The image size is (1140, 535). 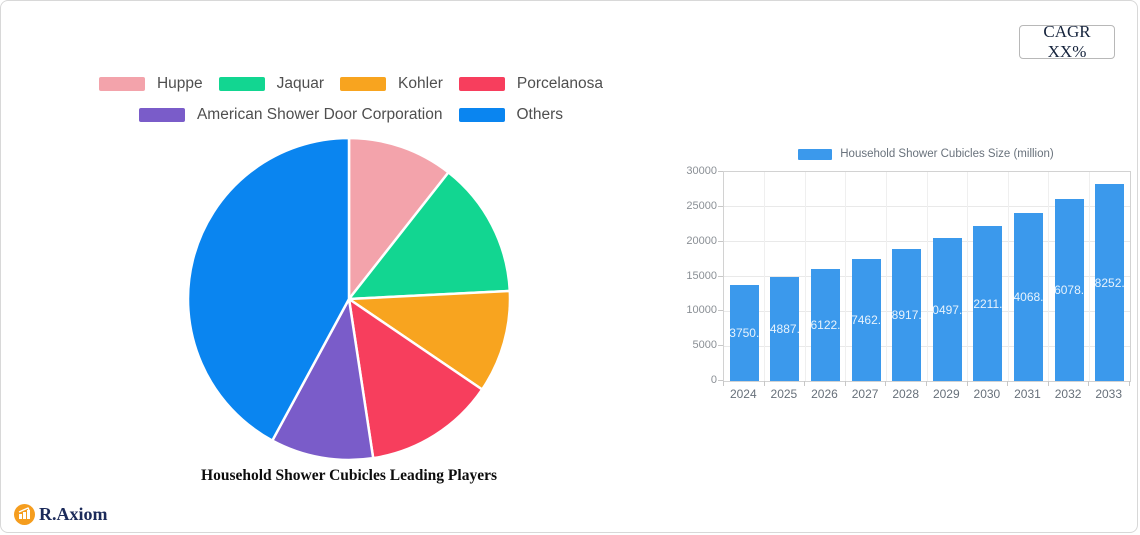 What do you see at coordinates (1068, 394) in the screenshot?
I see `x-axis-tick-label: 2032` at bounding box center [1068, 394].